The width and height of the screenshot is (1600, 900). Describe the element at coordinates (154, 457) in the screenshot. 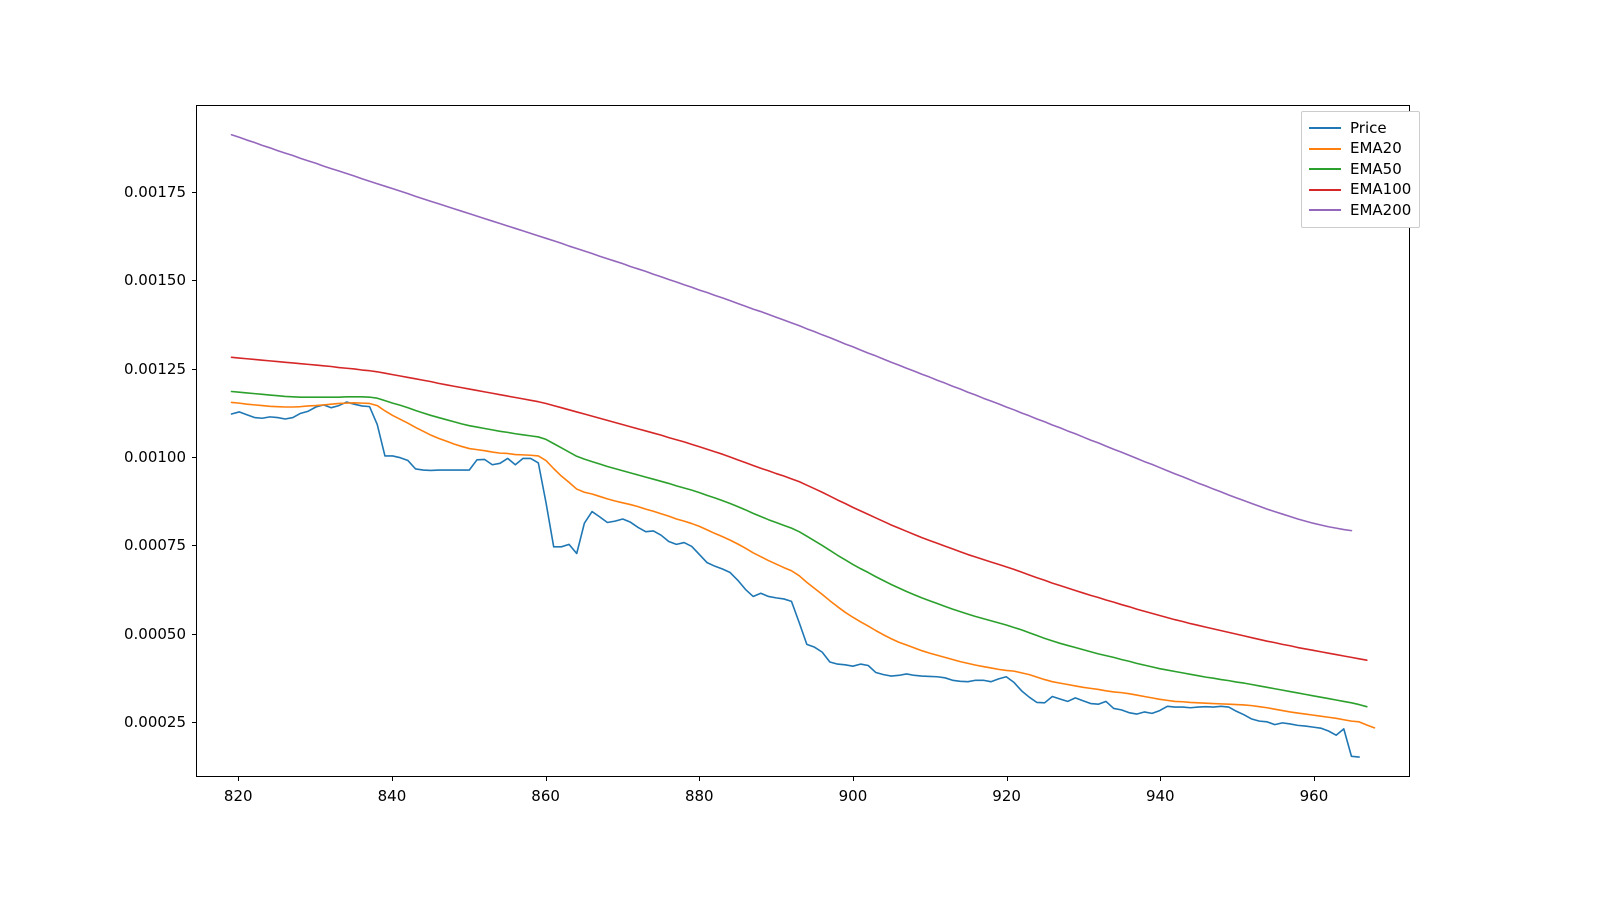

I see `y-tick-label: 0.00100` at that location.